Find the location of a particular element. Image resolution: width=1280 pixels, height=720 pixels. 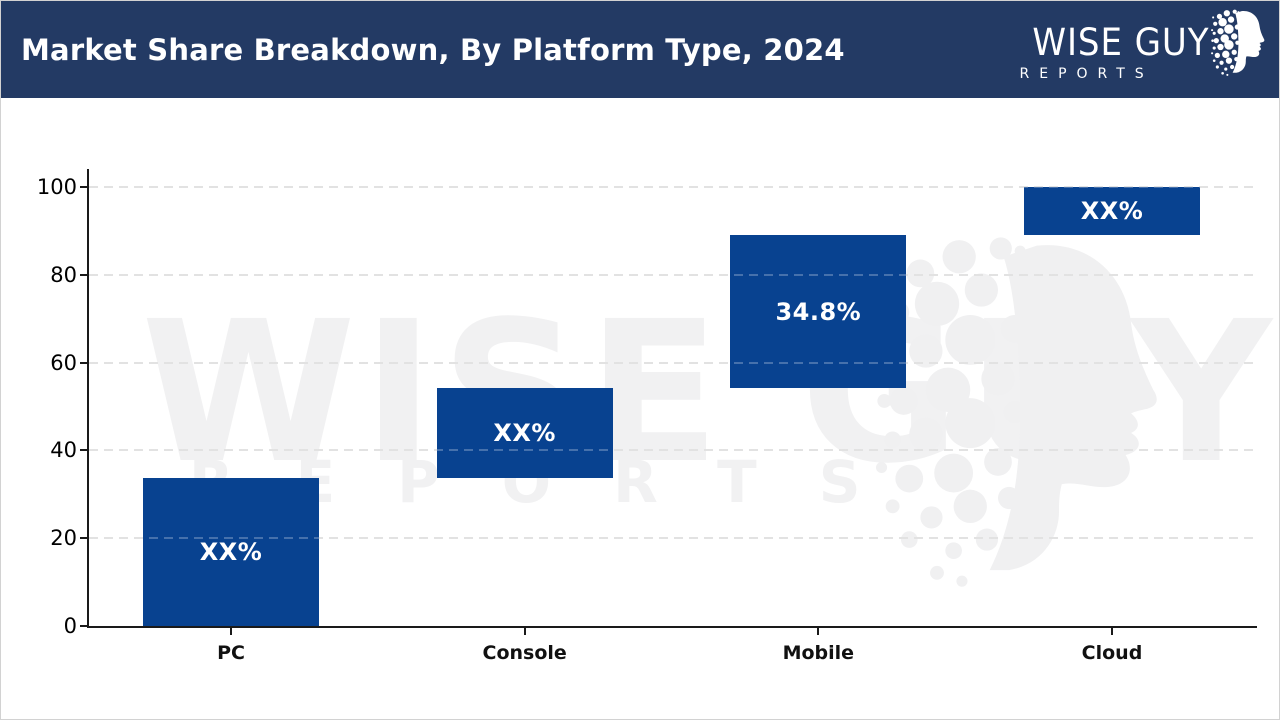

brand-logo-head-icon is located at coordinates (1238, 42).